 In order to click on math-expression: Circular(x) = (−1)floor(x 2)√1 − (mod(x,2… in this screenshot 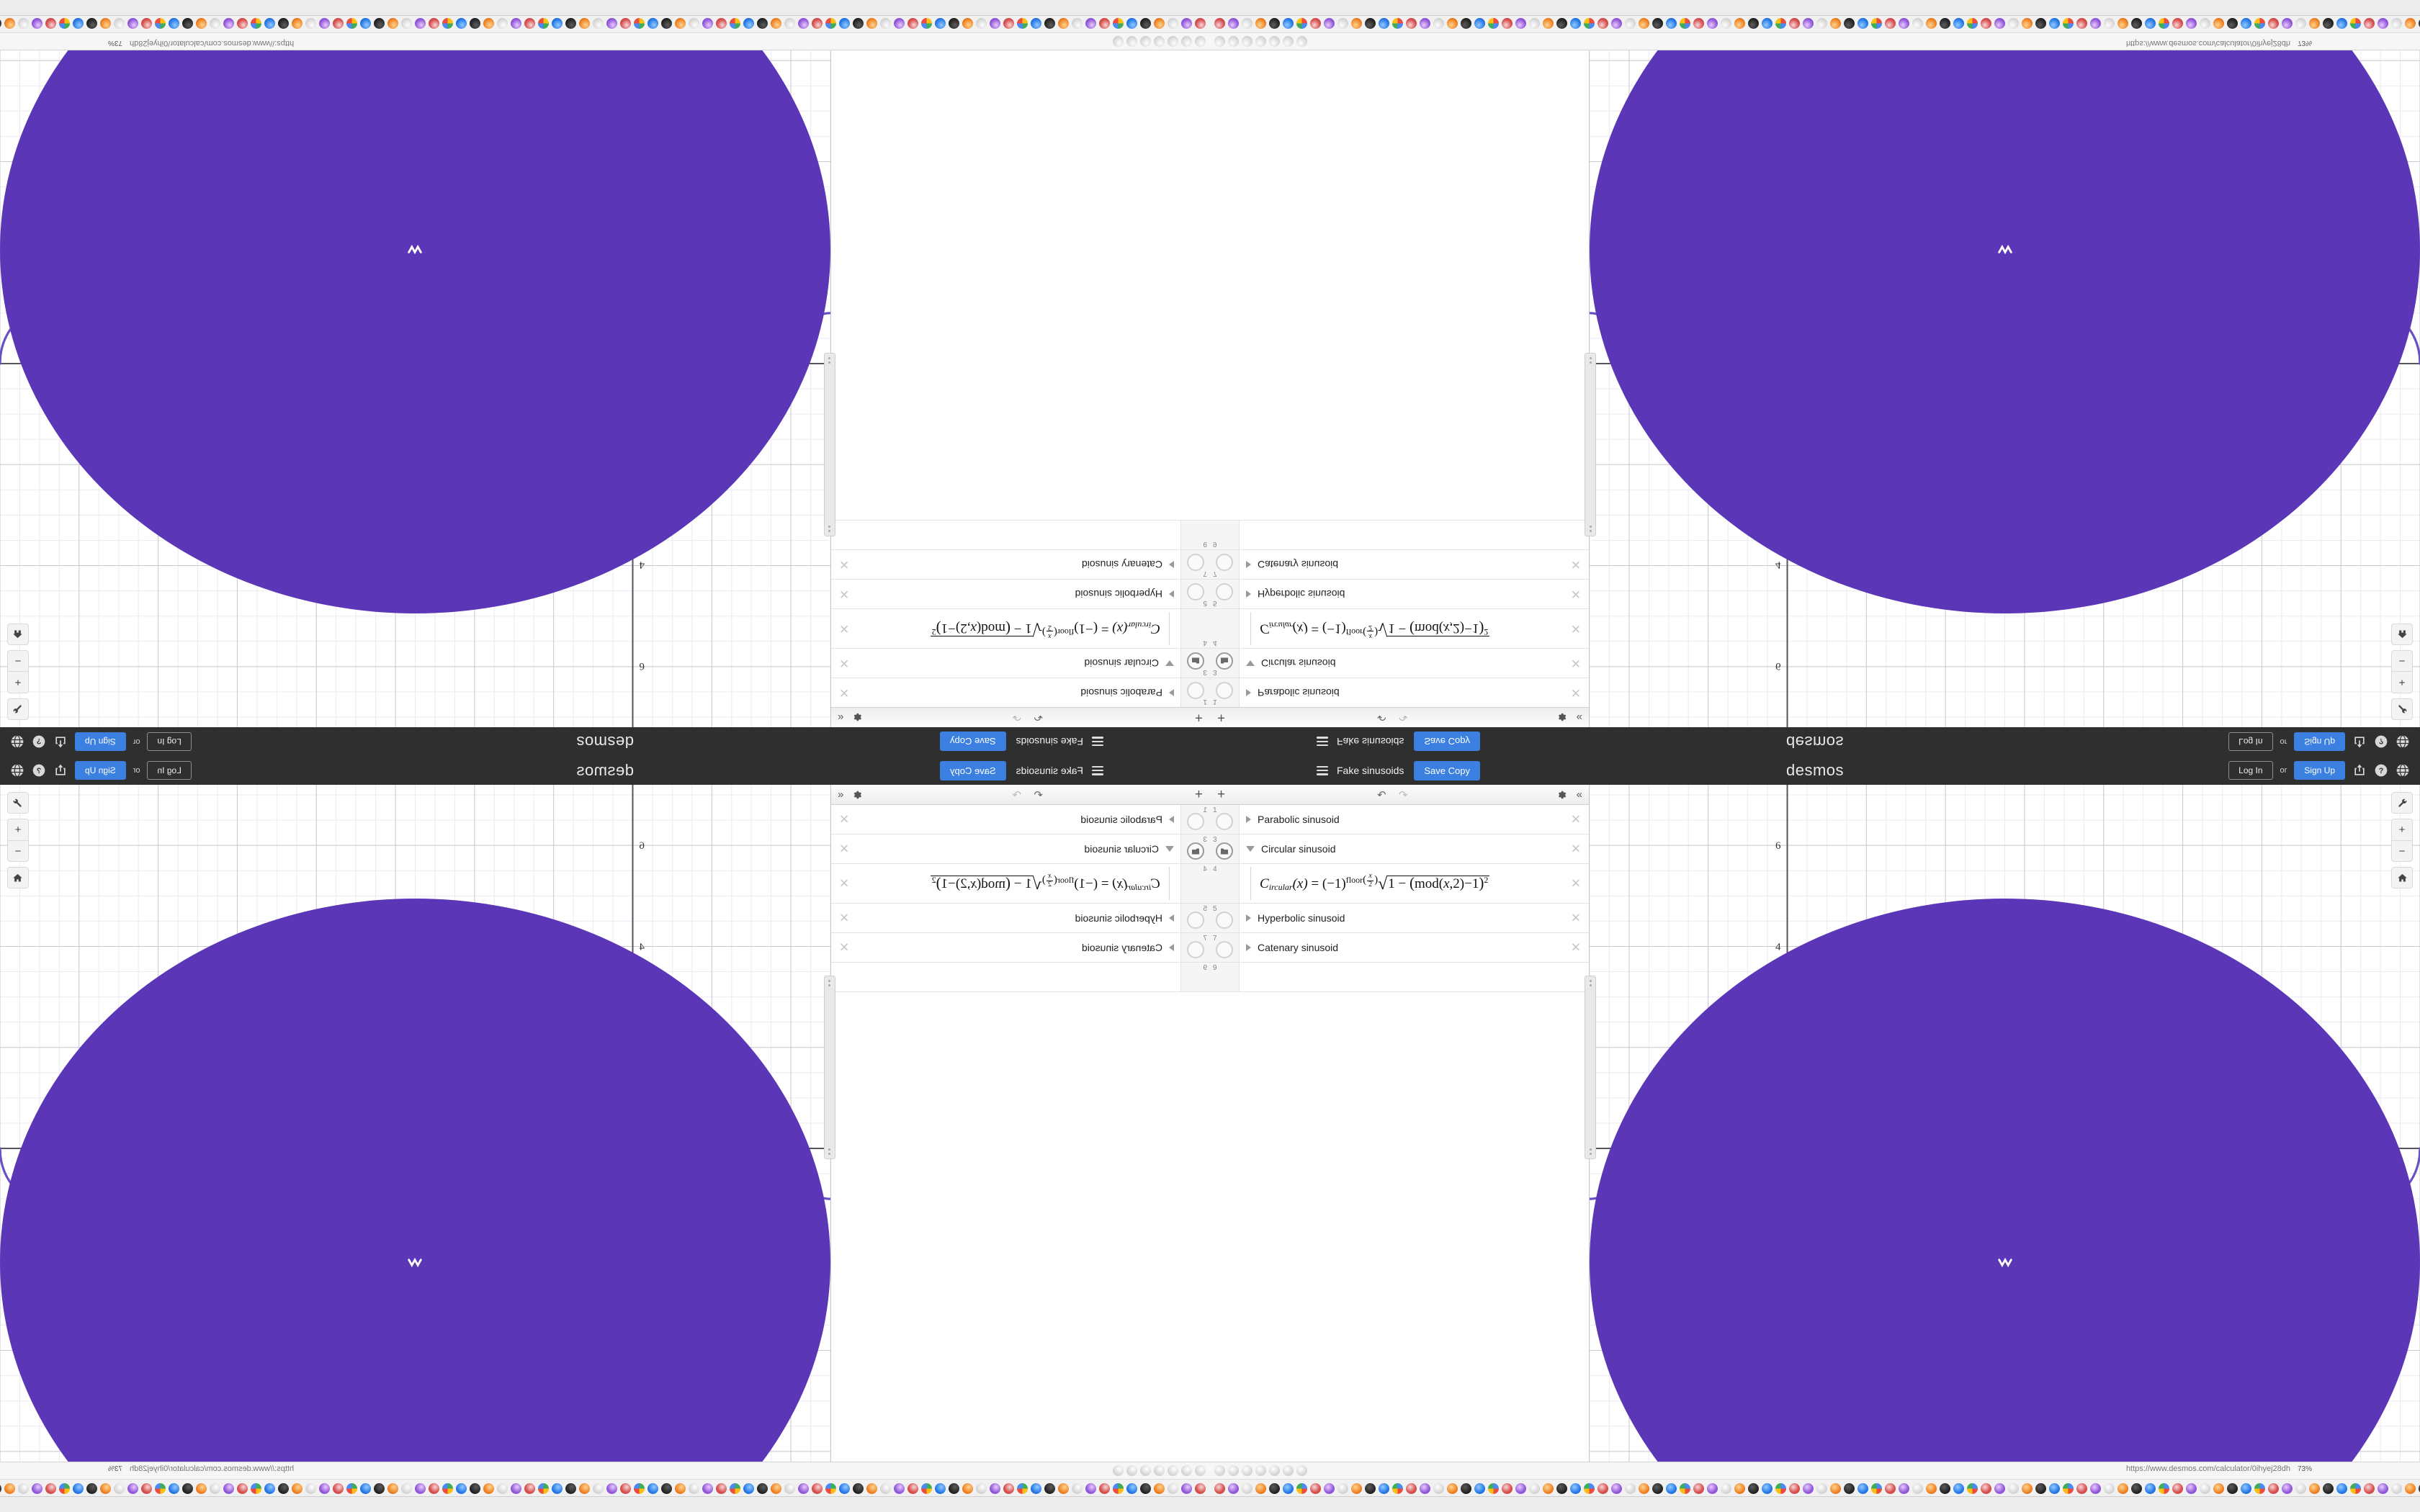, I will do `click(1375, 629)`.